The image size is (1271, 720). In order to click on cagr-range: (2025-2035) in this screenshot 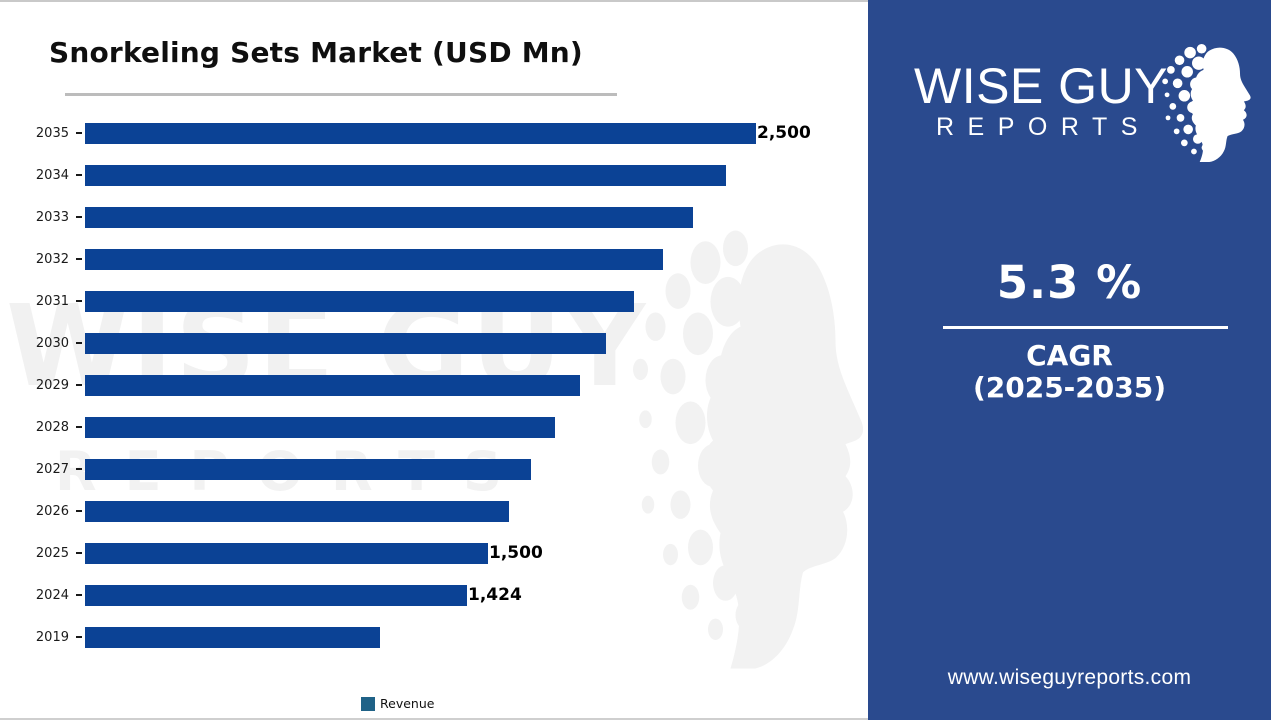, I will do `click(1069, 387)`.